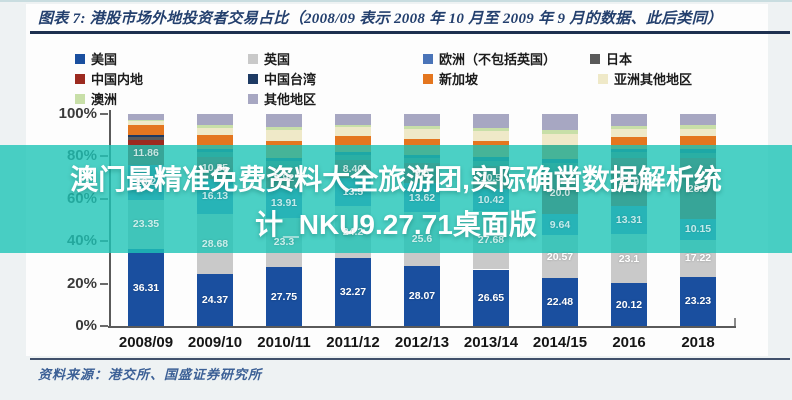 The width and height of the screenshot is (792, 400). Describe the element at coordinates (104, 59) in the screenshot. I see `legend-label: 美国` at that location.